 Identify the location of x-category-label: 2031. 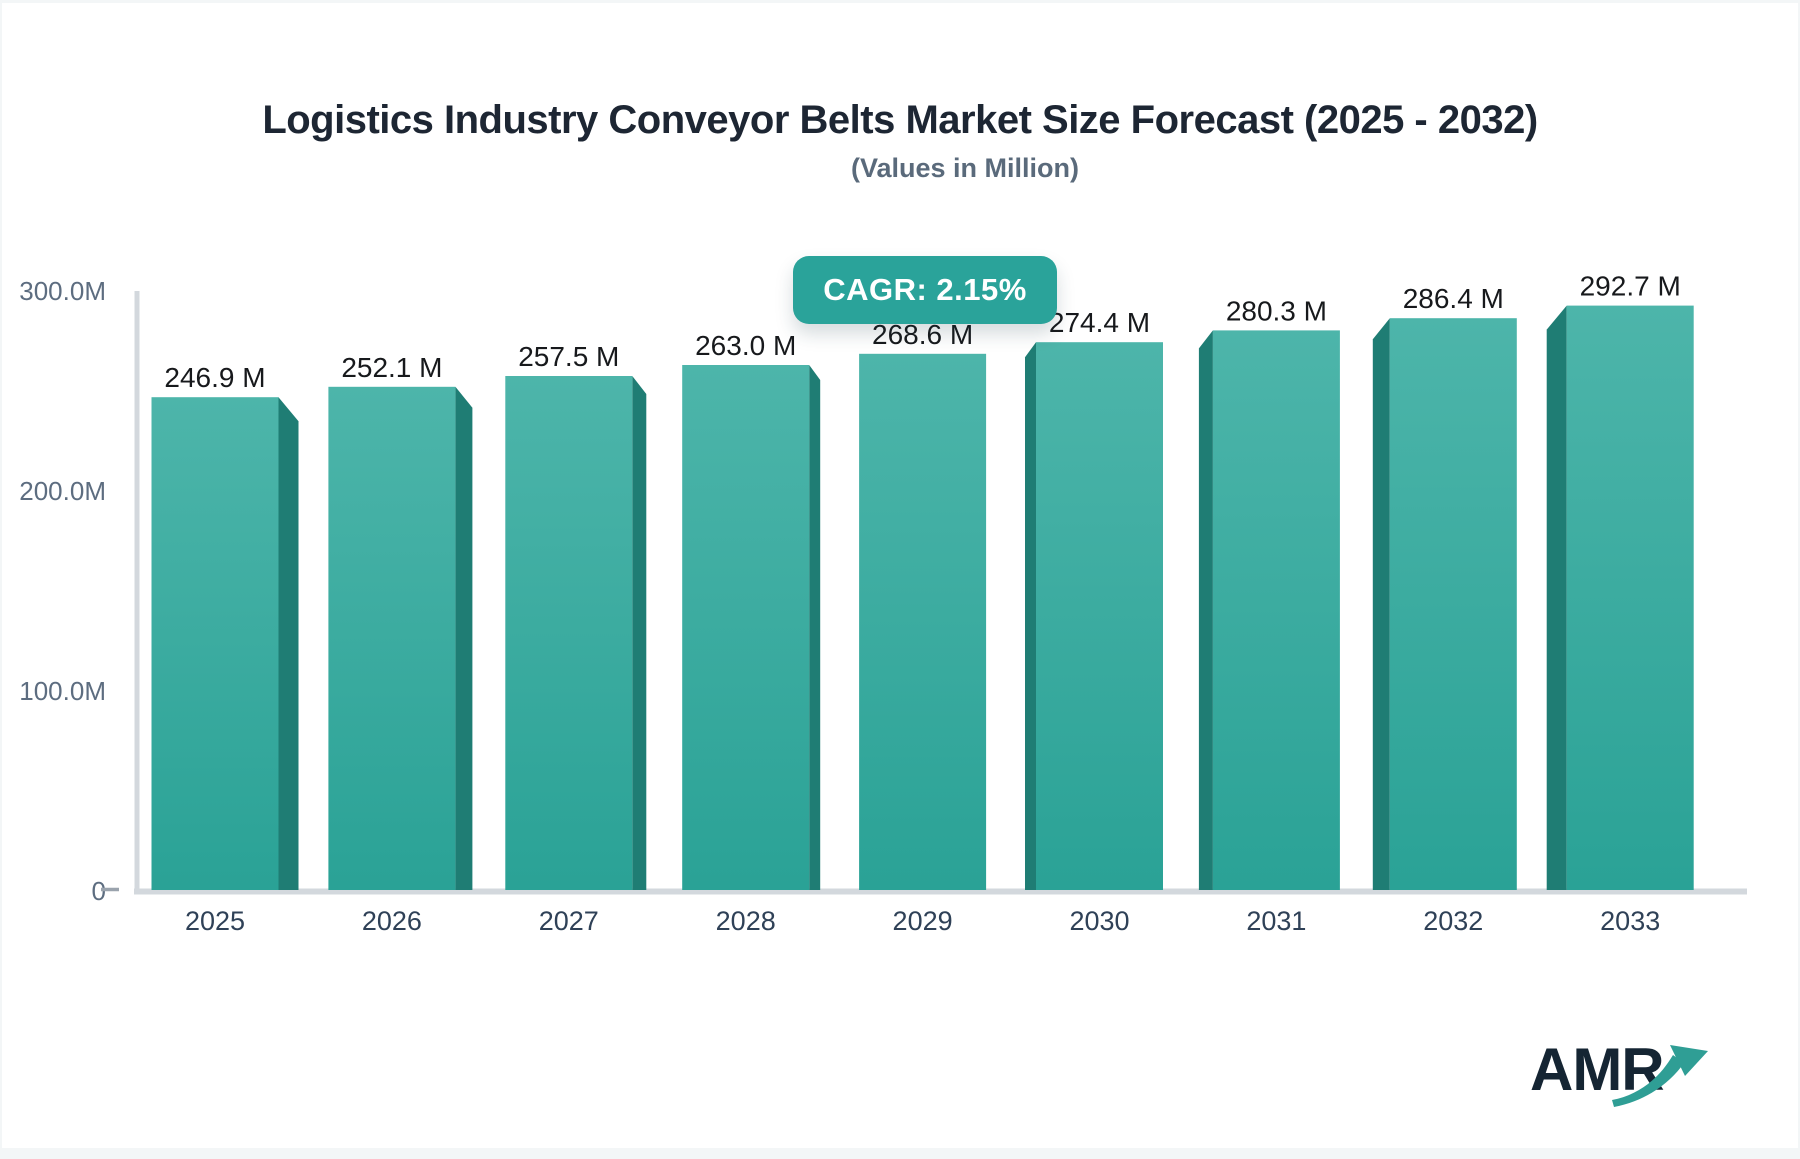
(1276, 921).